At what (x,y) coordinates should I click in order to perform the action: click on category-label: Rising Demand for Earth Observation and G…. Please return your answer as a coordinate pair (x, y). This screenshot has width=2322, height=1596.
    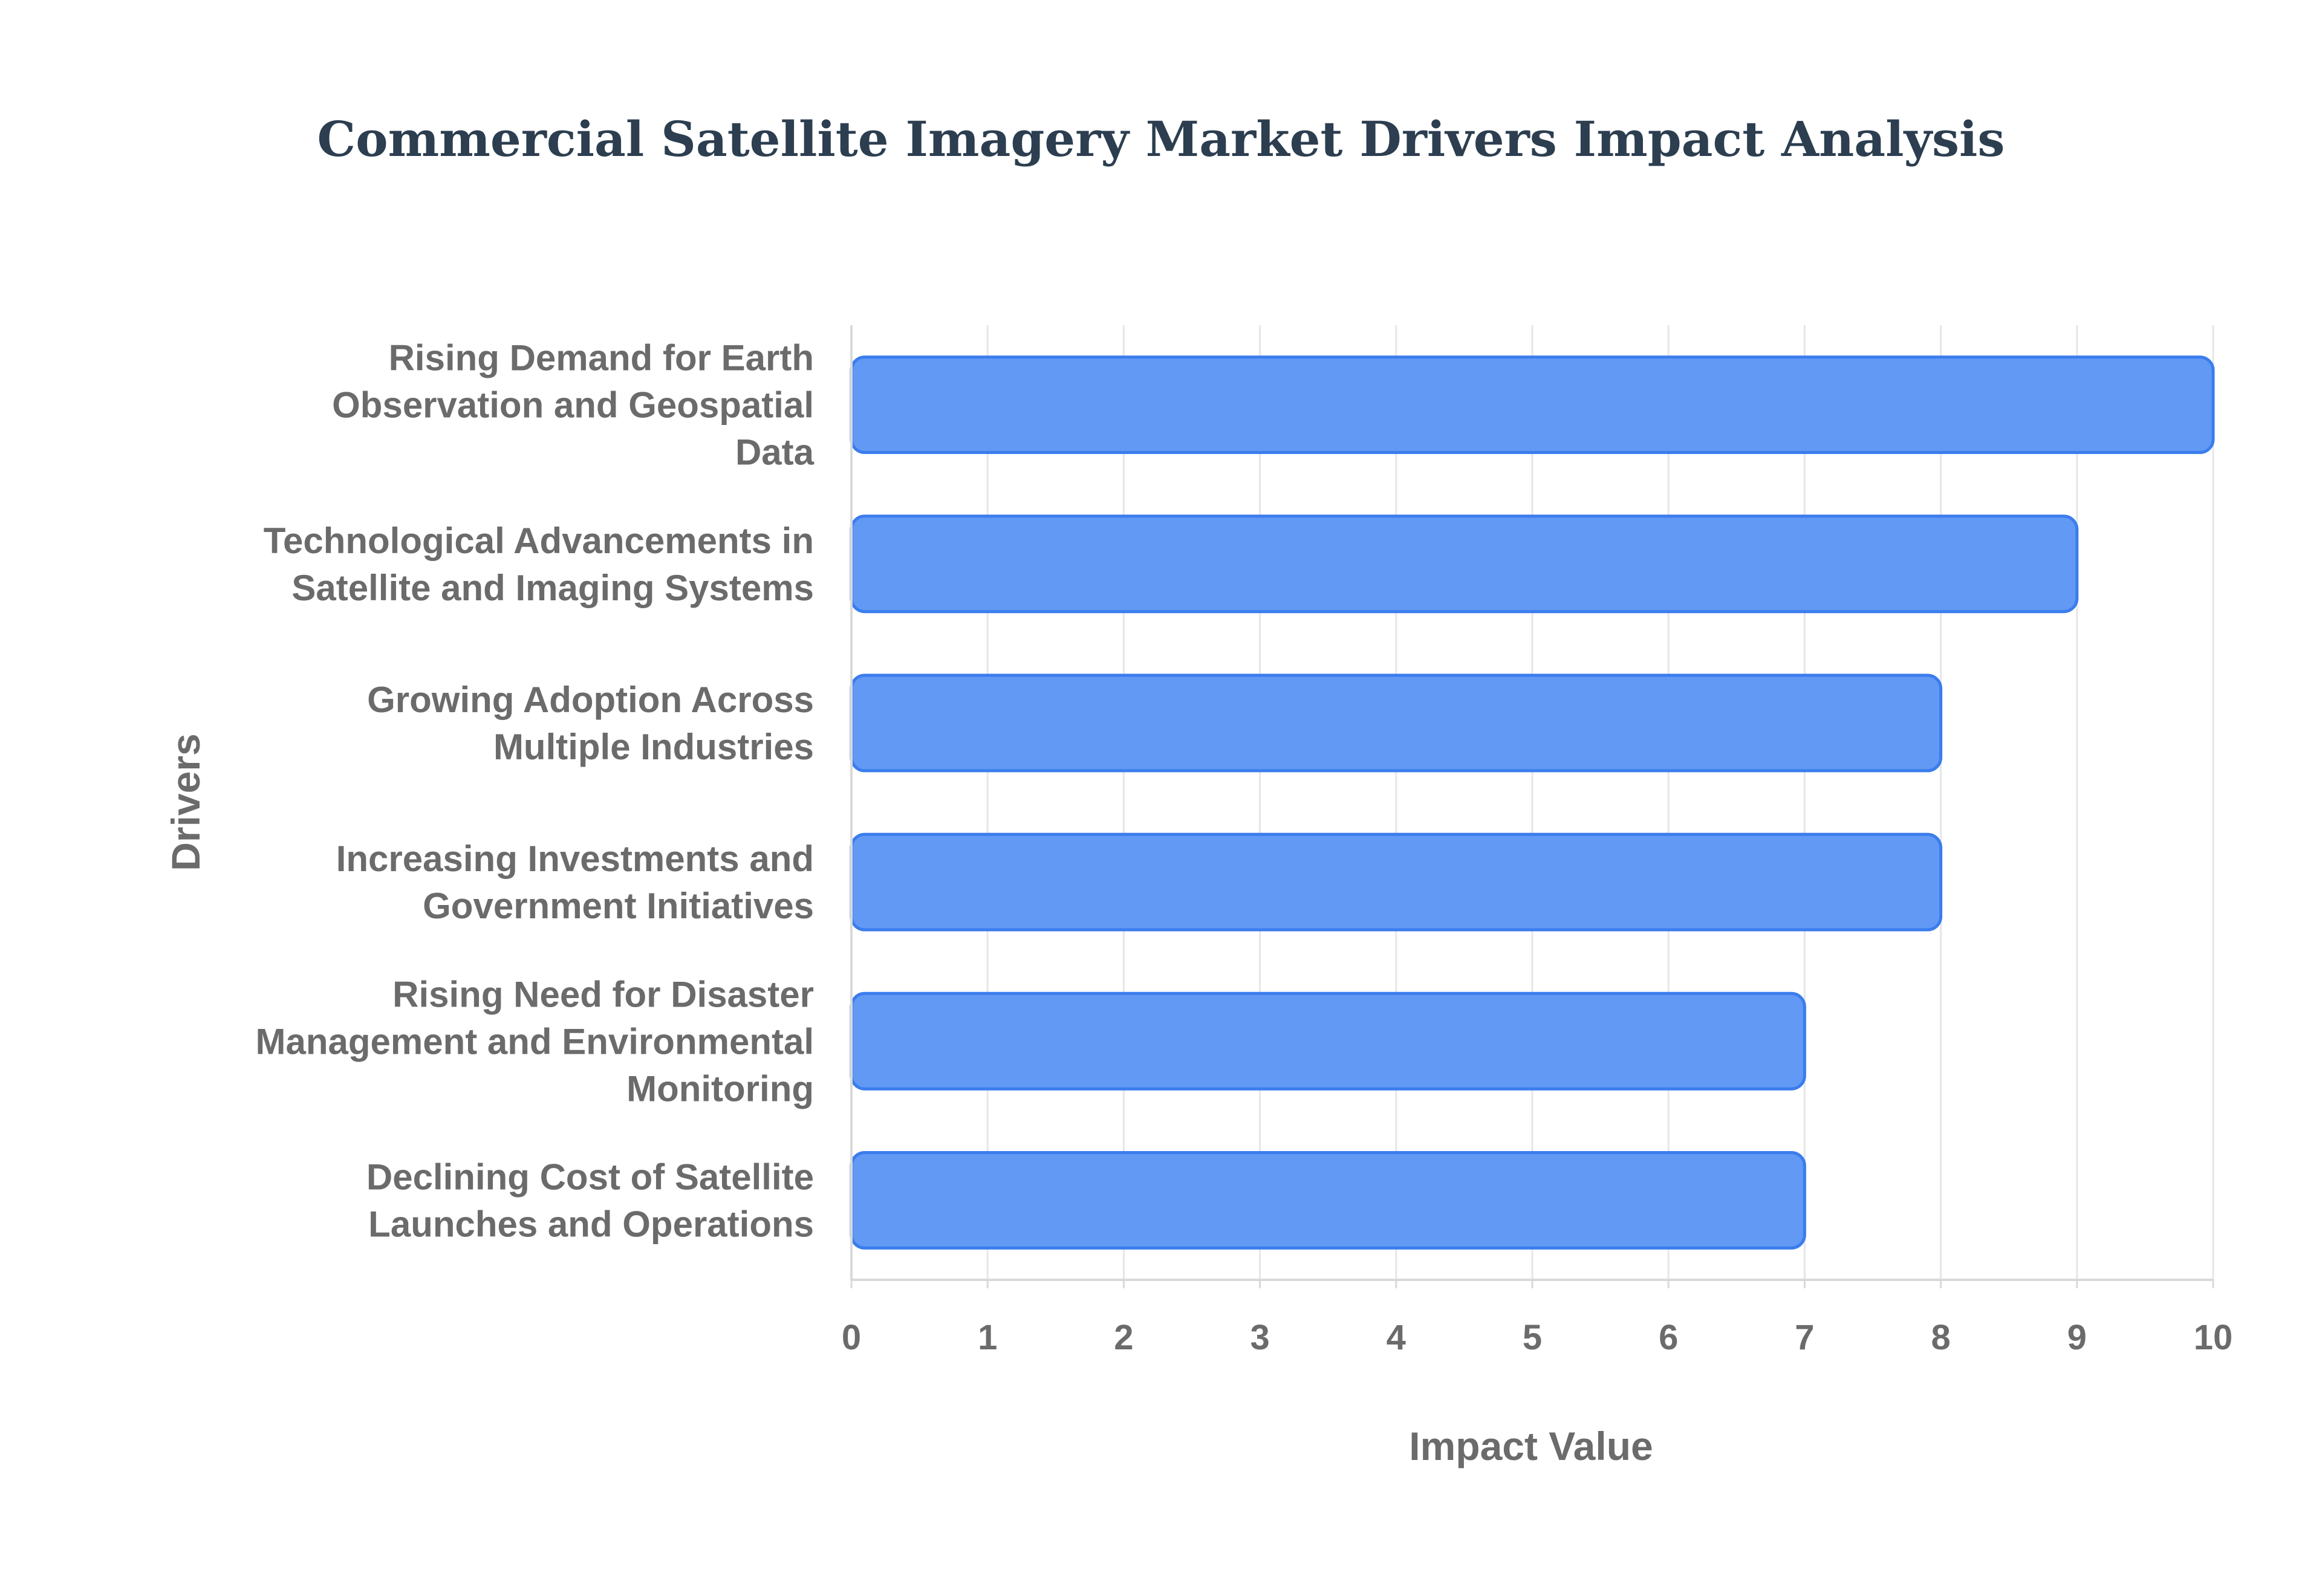
    Looking at the image, I should click on (573, 405).